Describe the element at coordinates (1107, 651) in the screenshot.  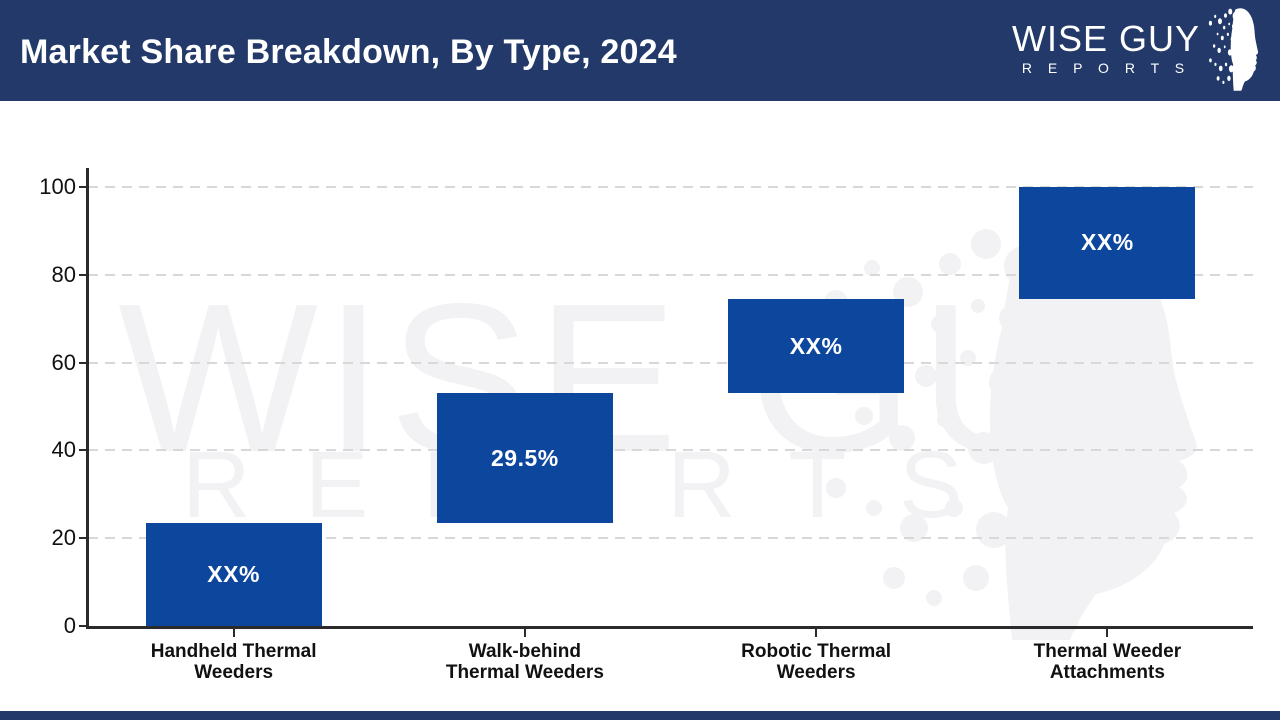
I see `x-tick-label-line: Thermal Weeder` at that location.